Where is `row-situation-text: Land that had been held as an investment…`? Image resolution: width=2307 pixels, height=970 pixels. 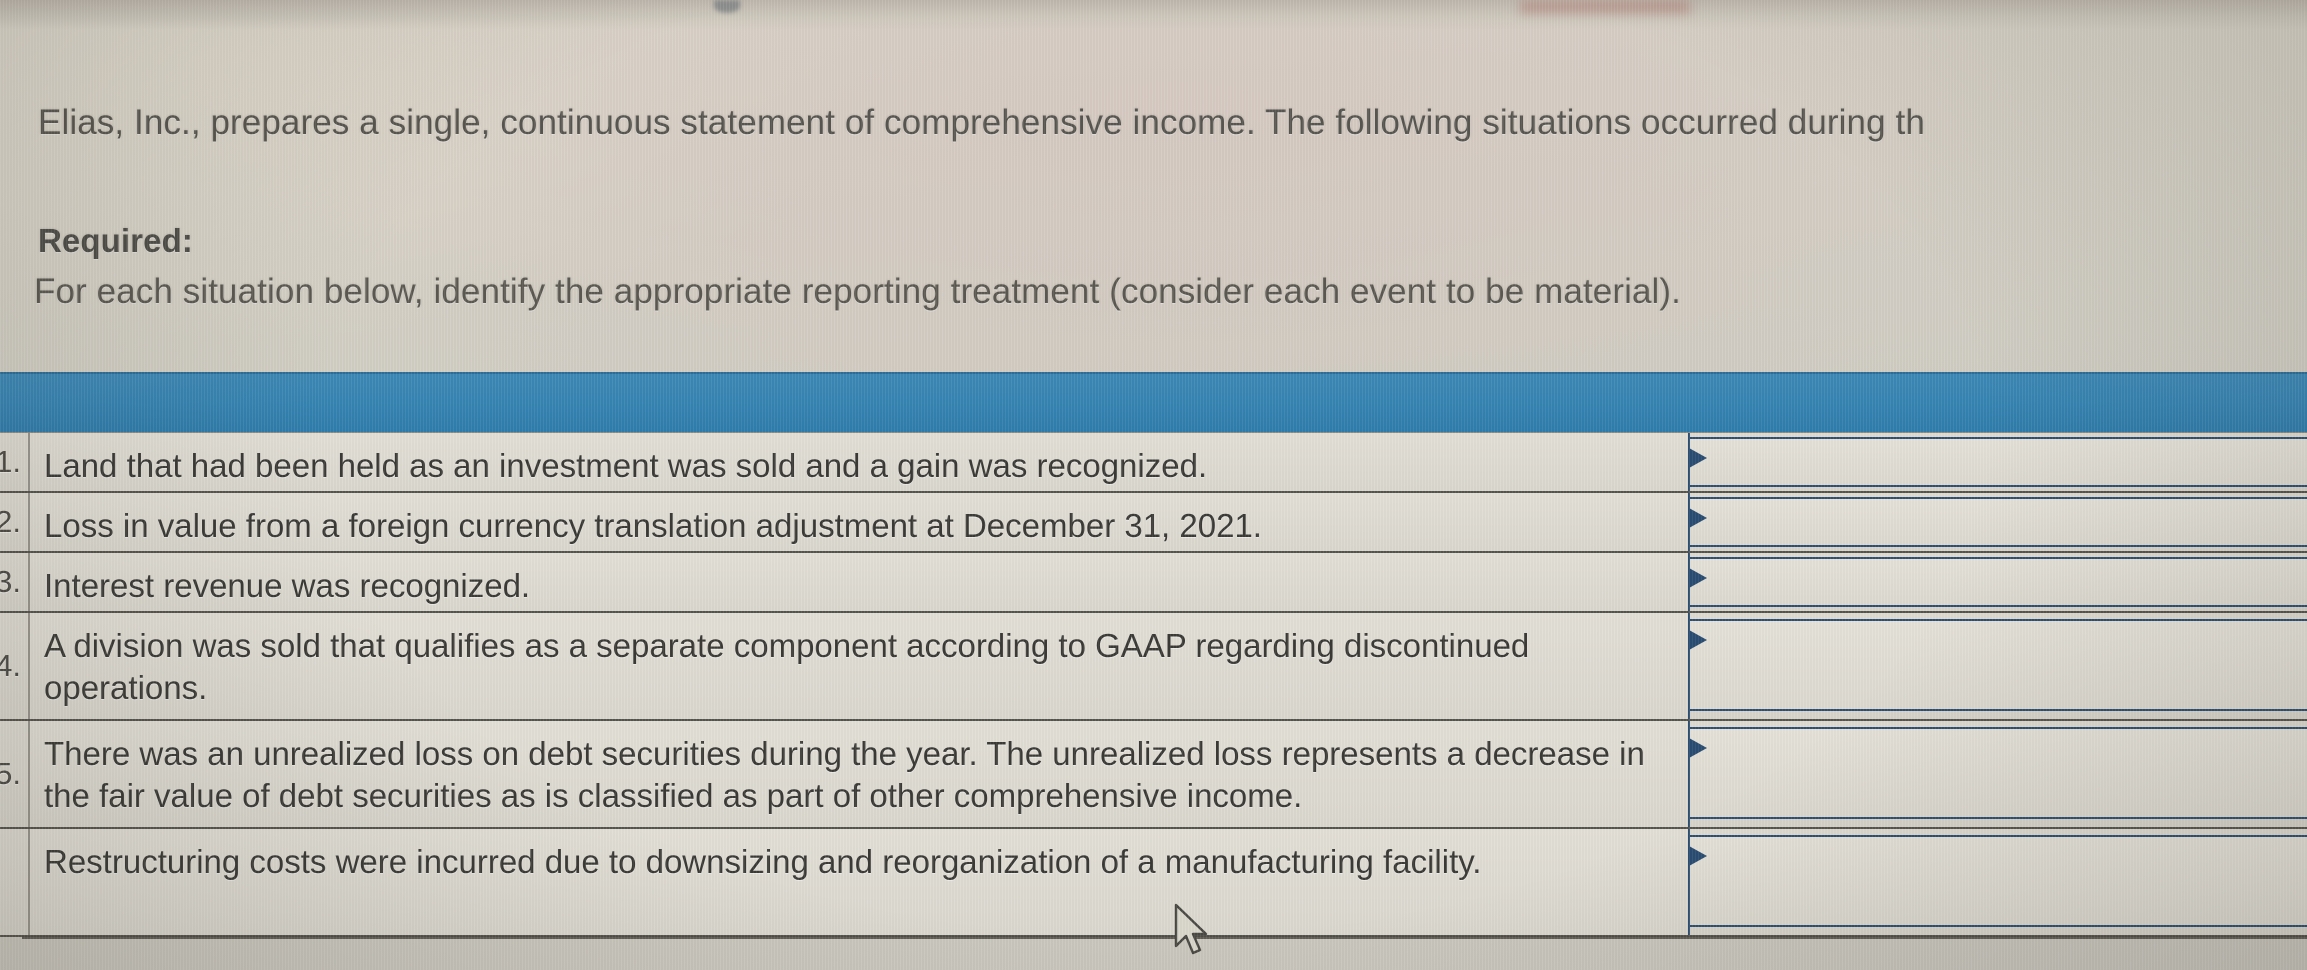
row-situation-text: Land that had been held as an investment… is located at coordinates (860, 462).